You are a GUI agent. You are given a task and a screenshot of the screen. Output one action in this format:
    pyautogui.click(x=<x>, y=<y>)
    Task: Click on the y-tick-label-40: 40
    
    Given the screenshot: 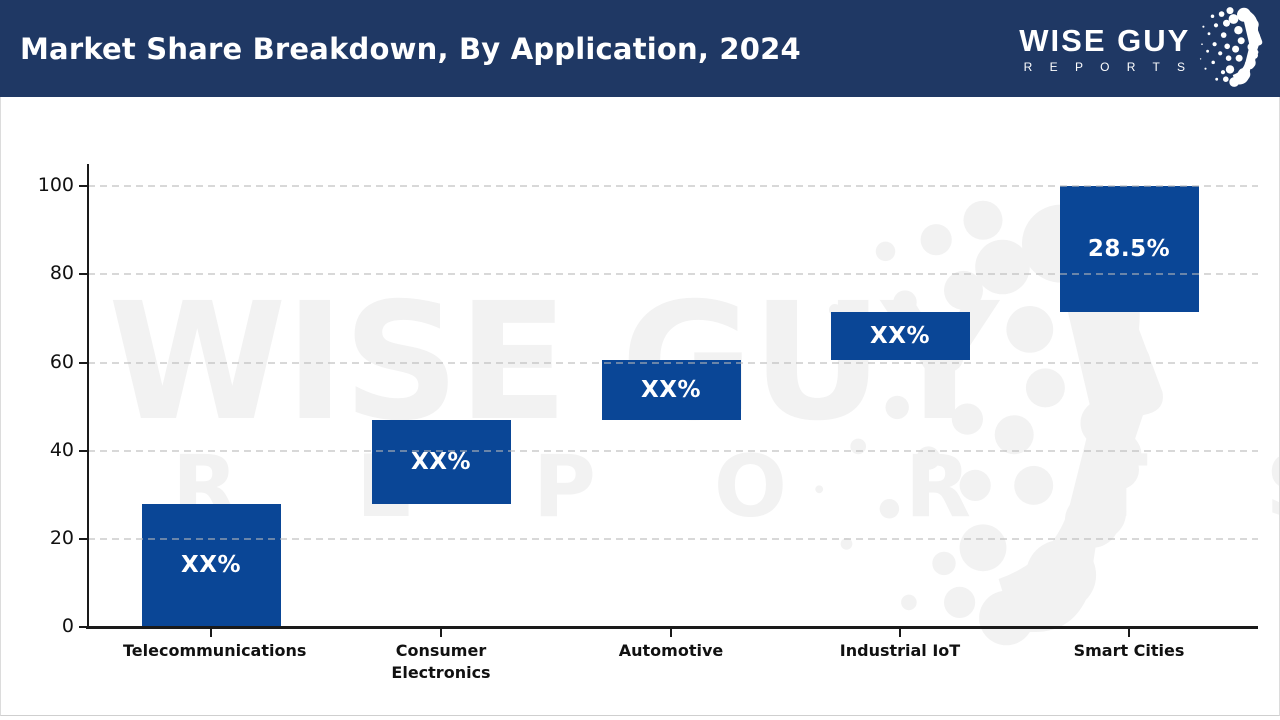 What is the action you would take?
    pyautogui.click(x=61, y=449)
    